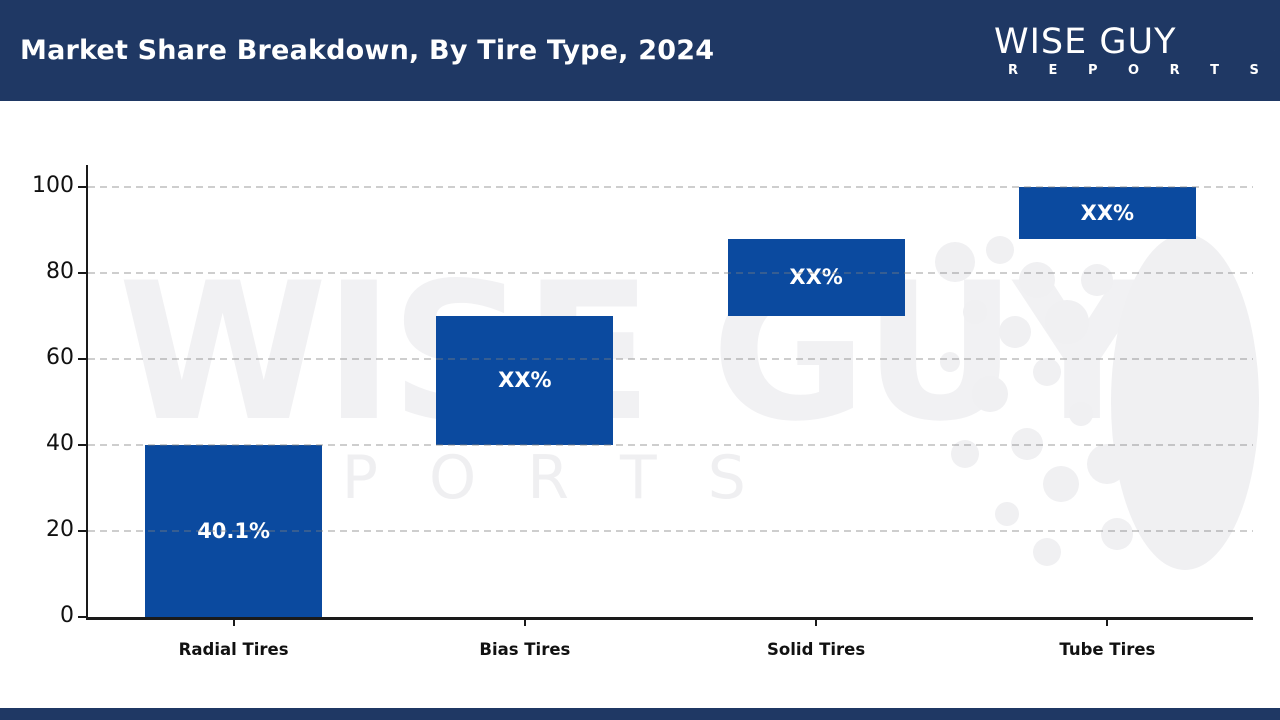 The image size is (1280, 720). Describe the element at coordinates (1107, 649) in the screenshot. I see `x-axis-label-tube-tires: Tube Tires` at that location.